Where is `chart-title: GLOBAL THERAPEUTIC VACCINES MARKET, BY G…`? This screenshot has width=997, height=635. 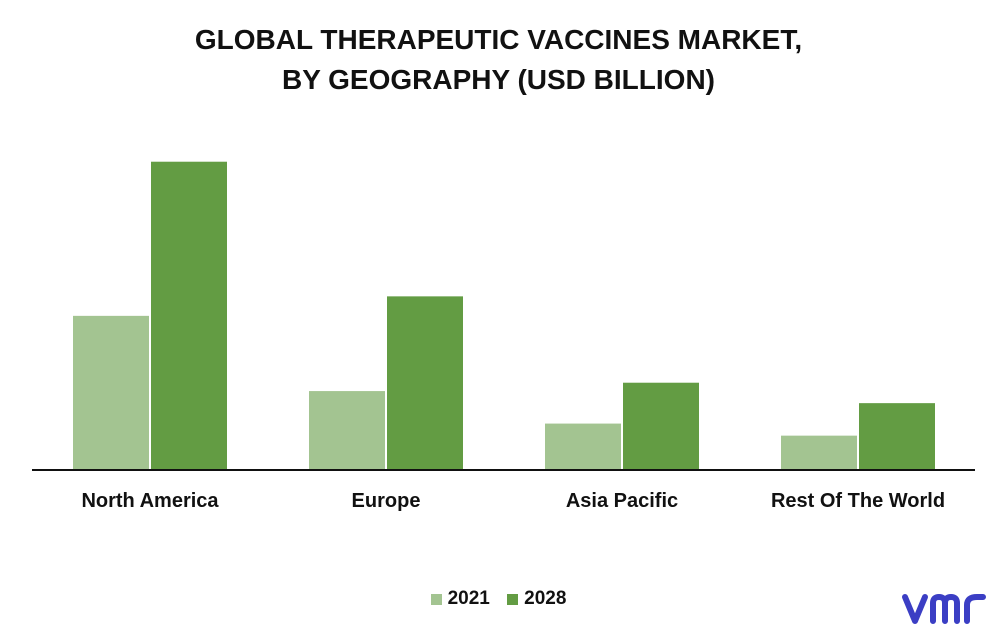 chart-title: GLOBAL THERAPEUTIC VACCINES MARKET, BY G… is located at coordinates (498, 60).